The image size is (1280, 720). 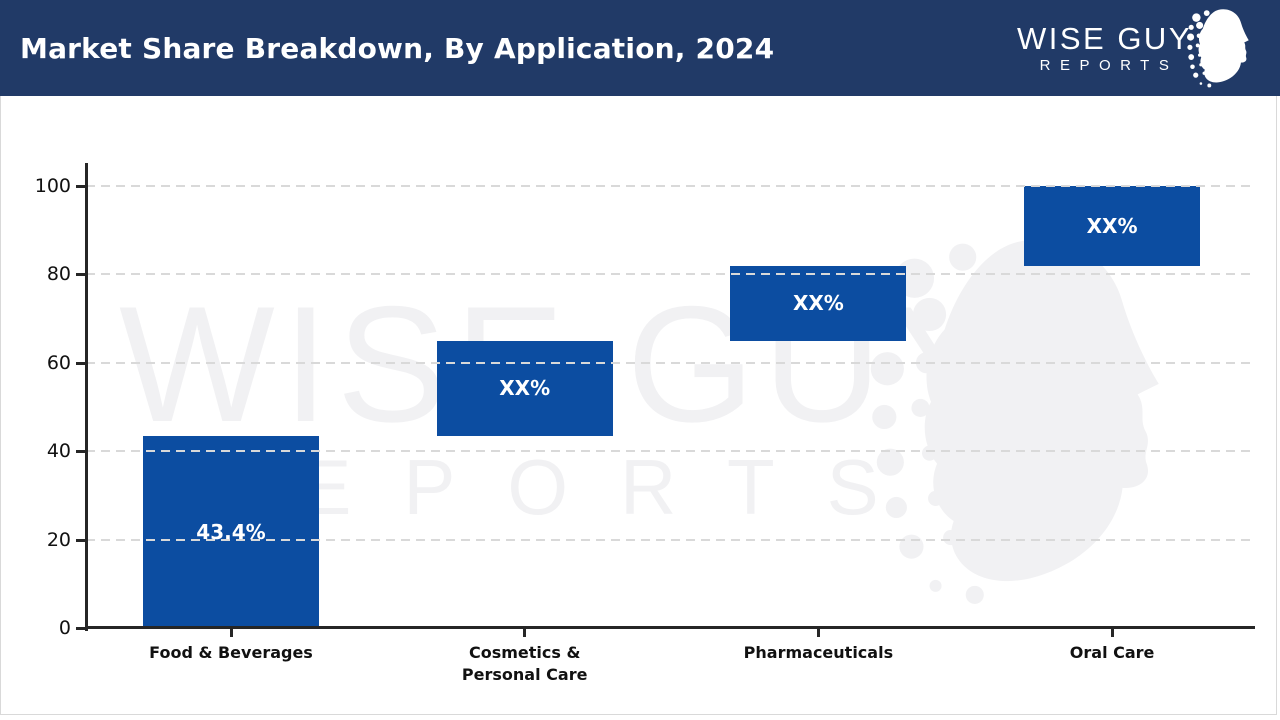 What do you see at coordinates (58, 539) in the screenshot?
I see `y-tick-label: 20` at bounding box center [58, 539].